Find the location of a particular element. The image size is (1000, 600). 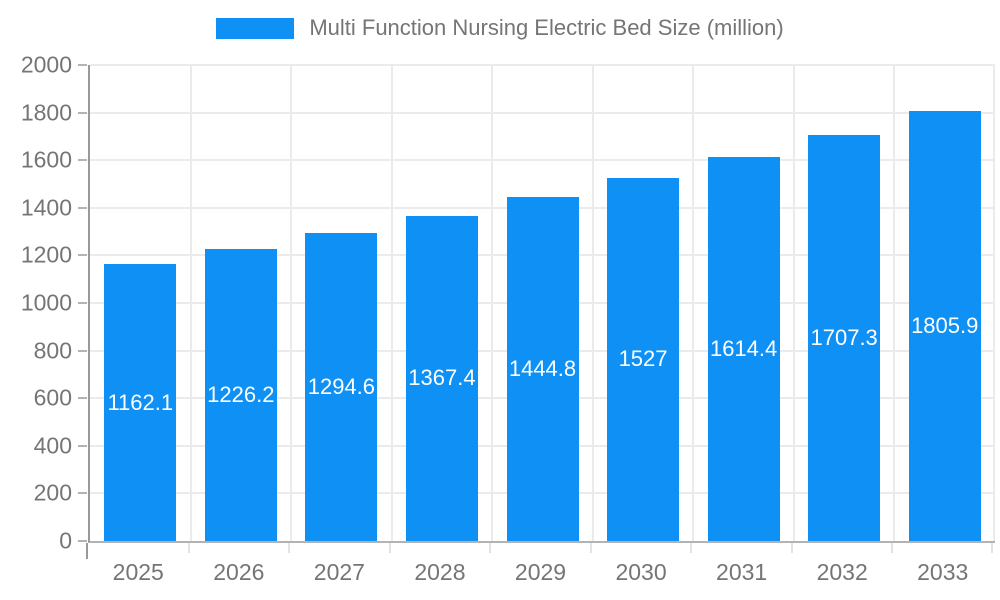

bar-value-label: 1707.3 is located at coordinates (844, 337).